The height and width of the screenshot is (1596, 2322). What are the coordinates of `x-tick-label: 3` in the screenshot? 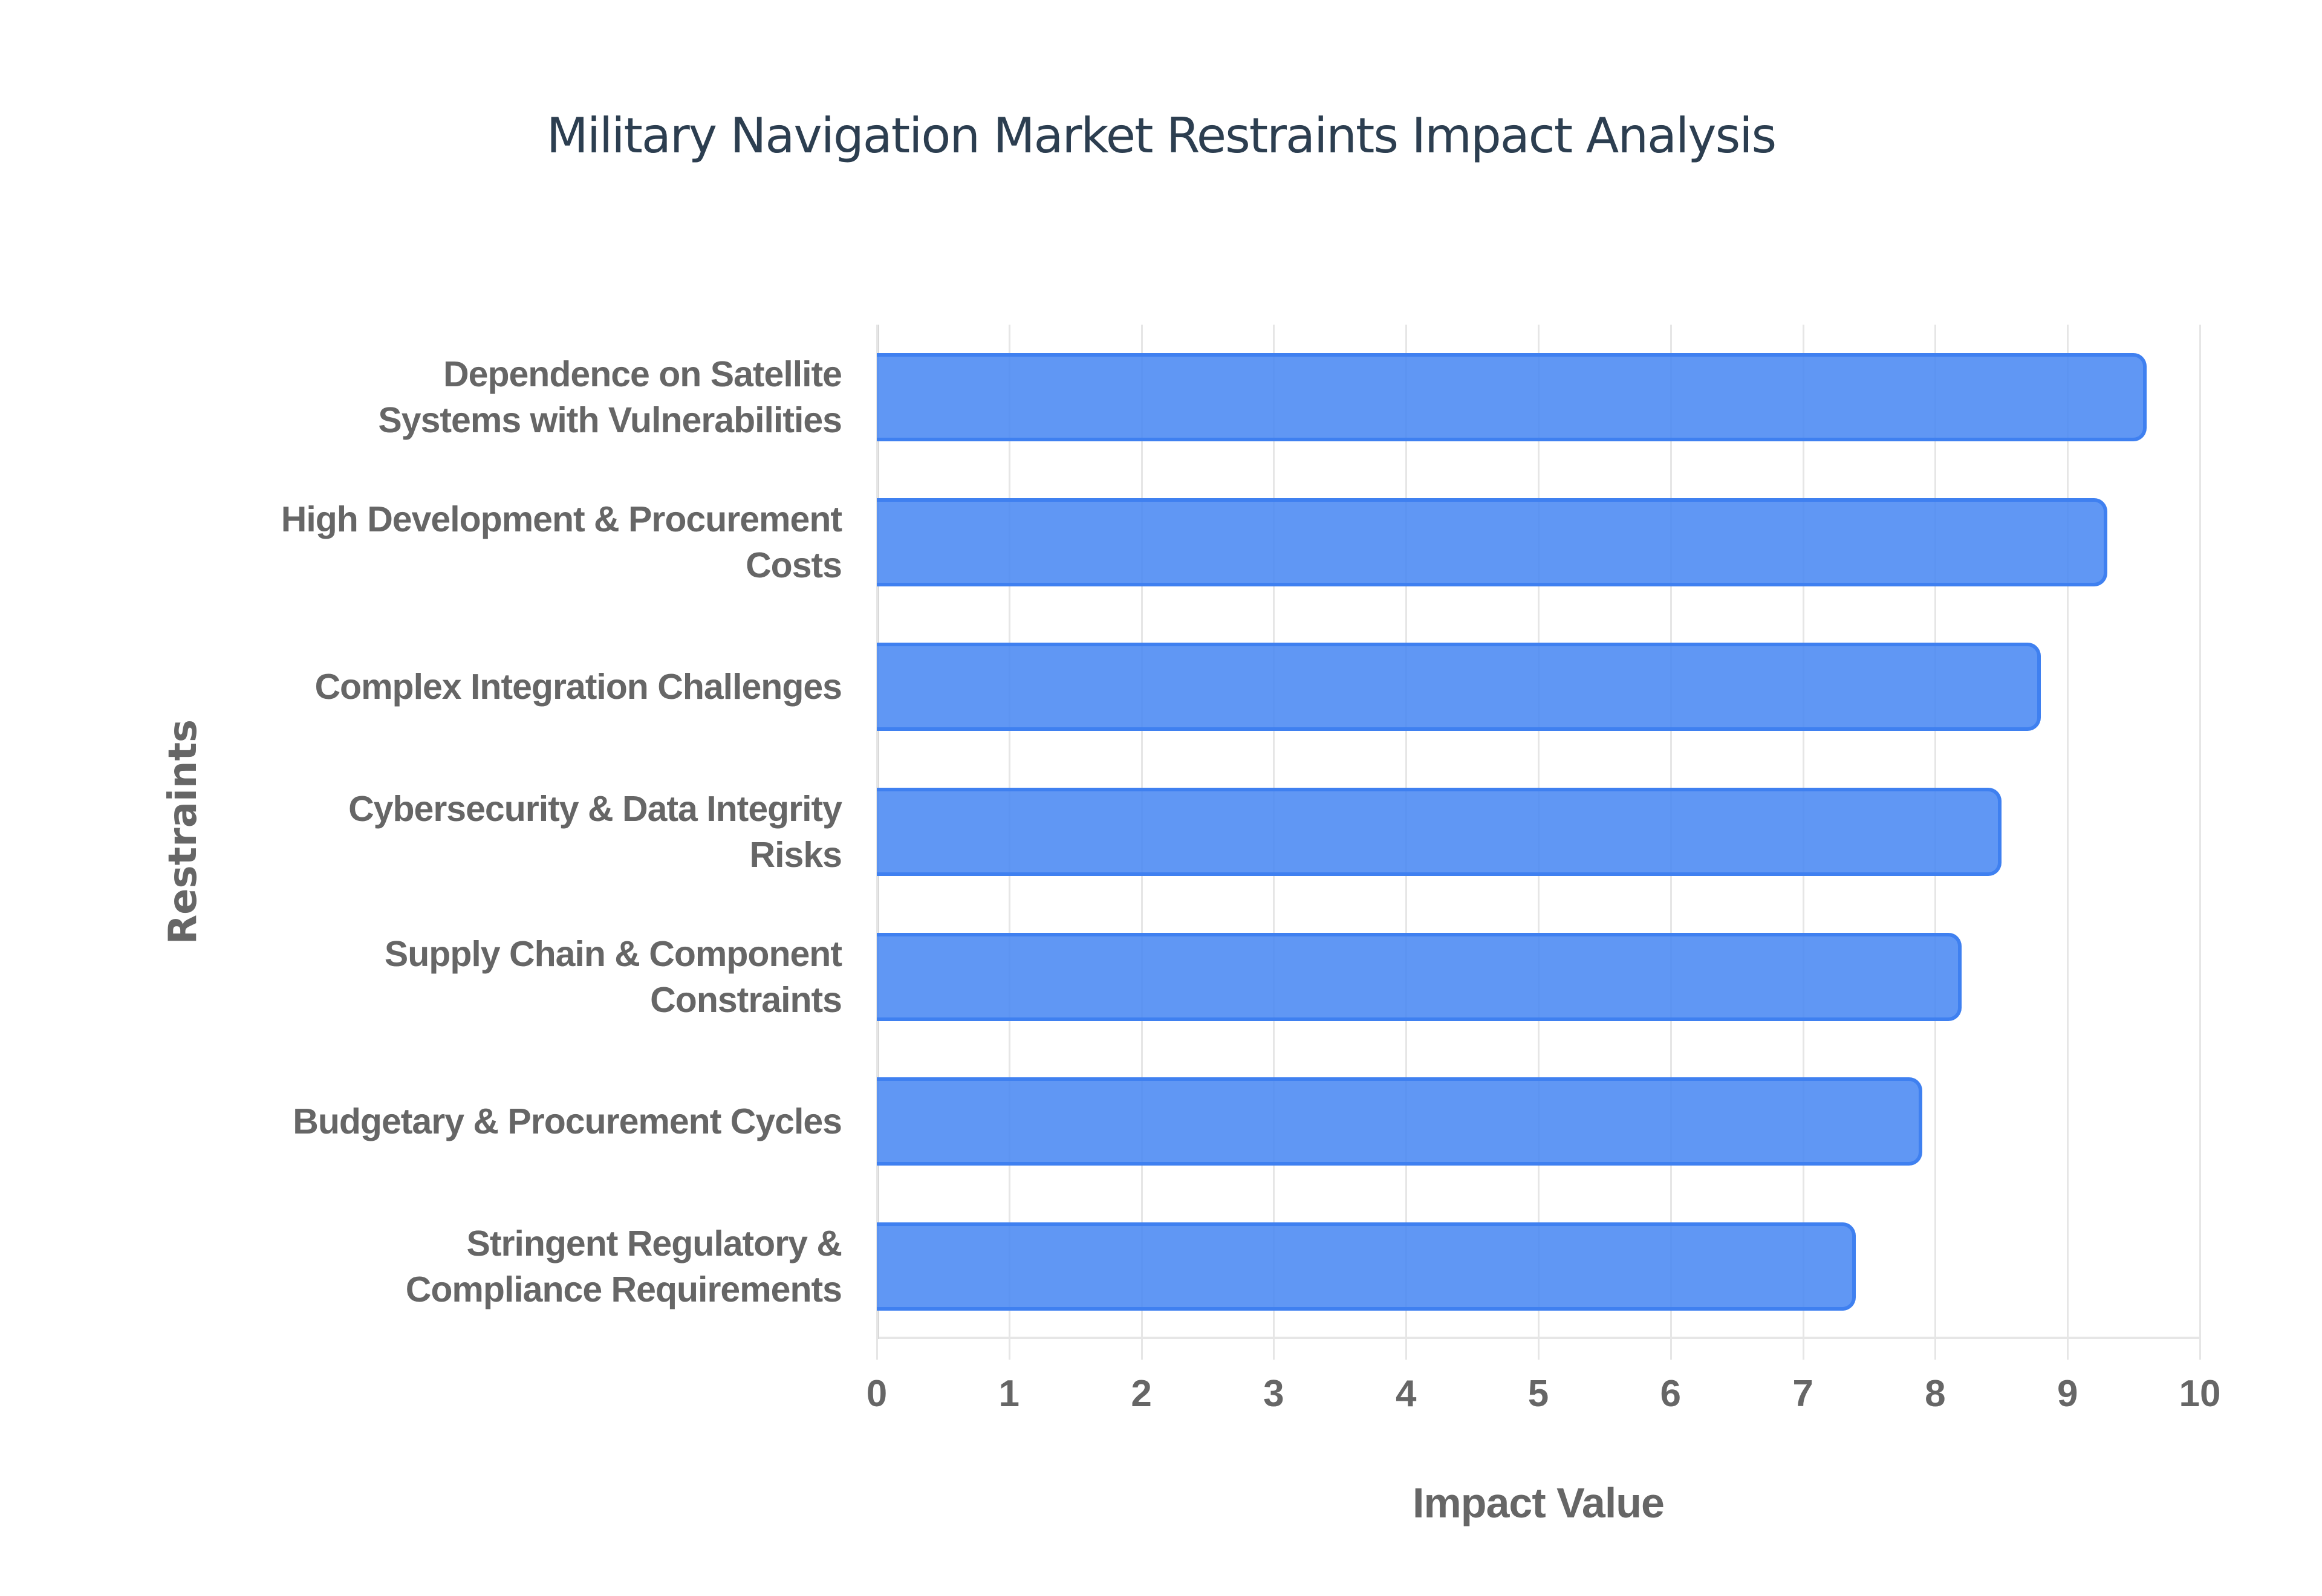 It's located at (1273, 1394).